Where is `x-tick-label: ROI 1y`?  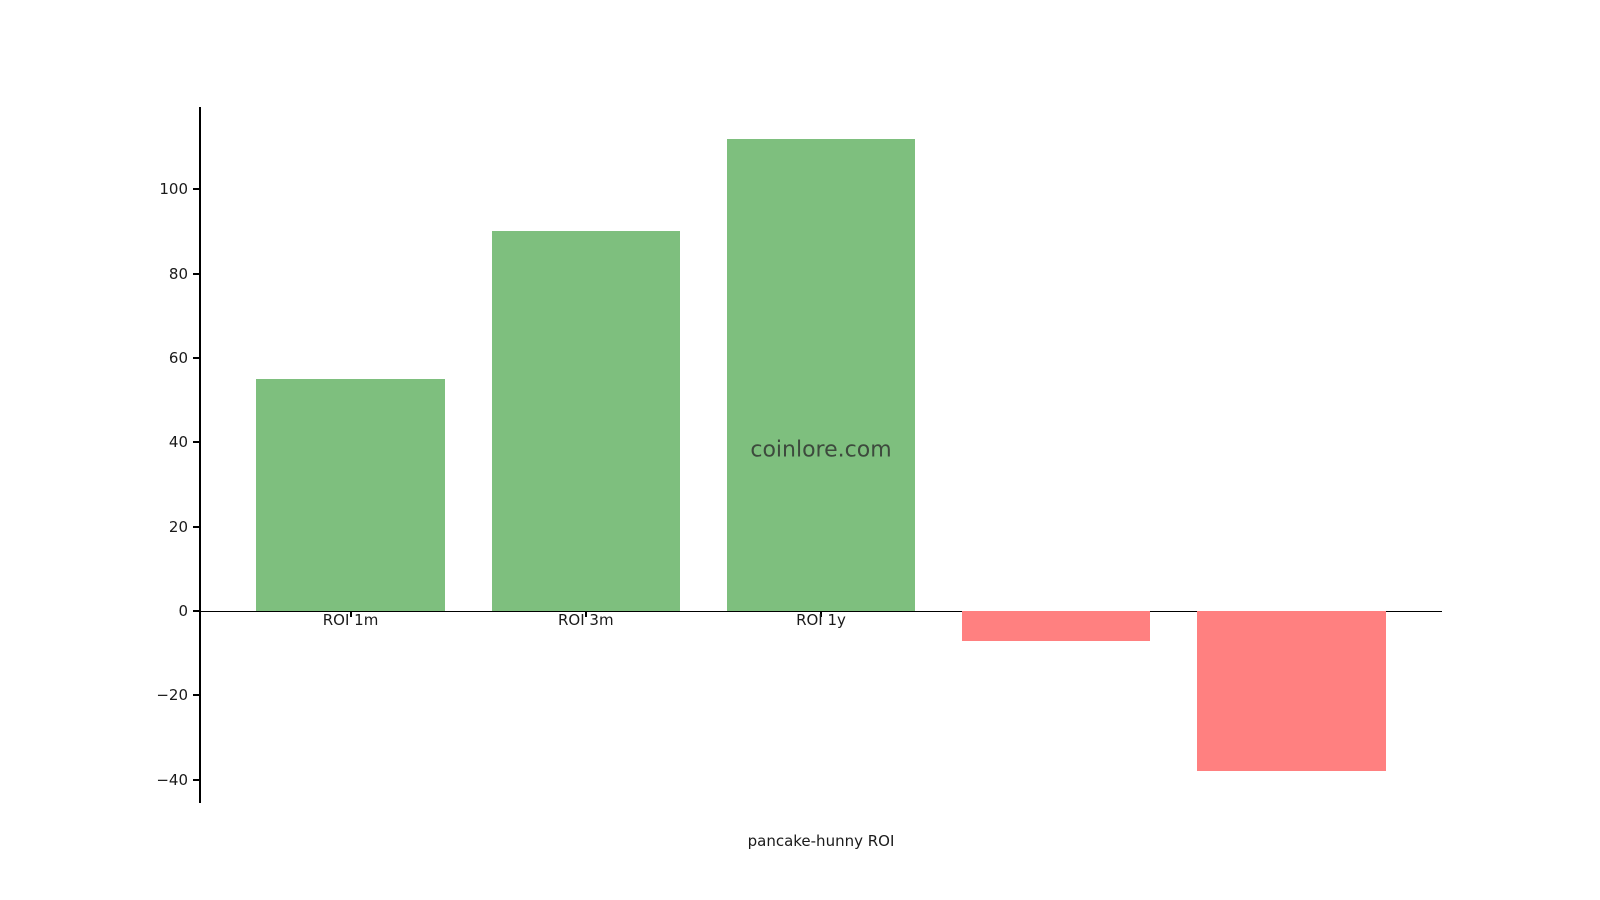
x-tick-label: ROI 1y is located at coordinates (821, 620).